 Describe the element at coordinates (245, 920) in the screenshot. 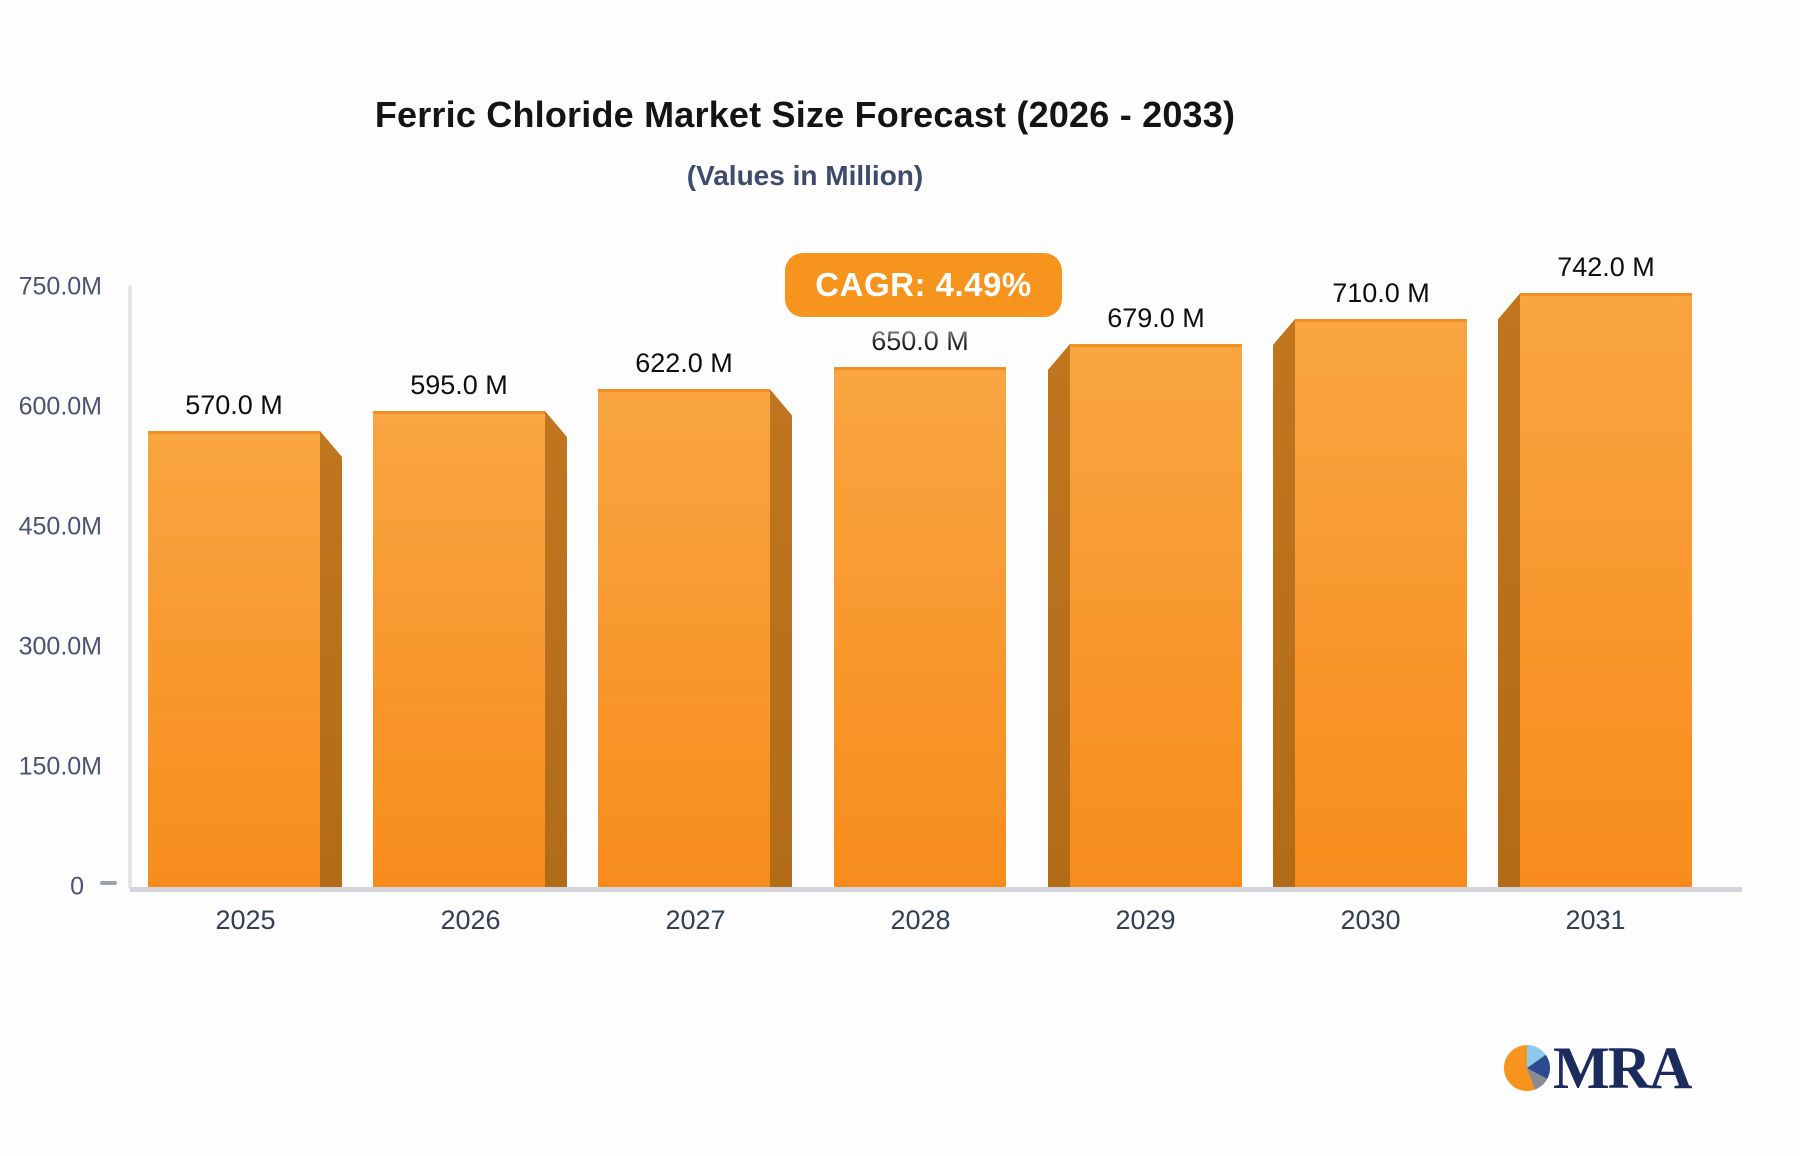

I see `x-tick-label: 2025` at that location.